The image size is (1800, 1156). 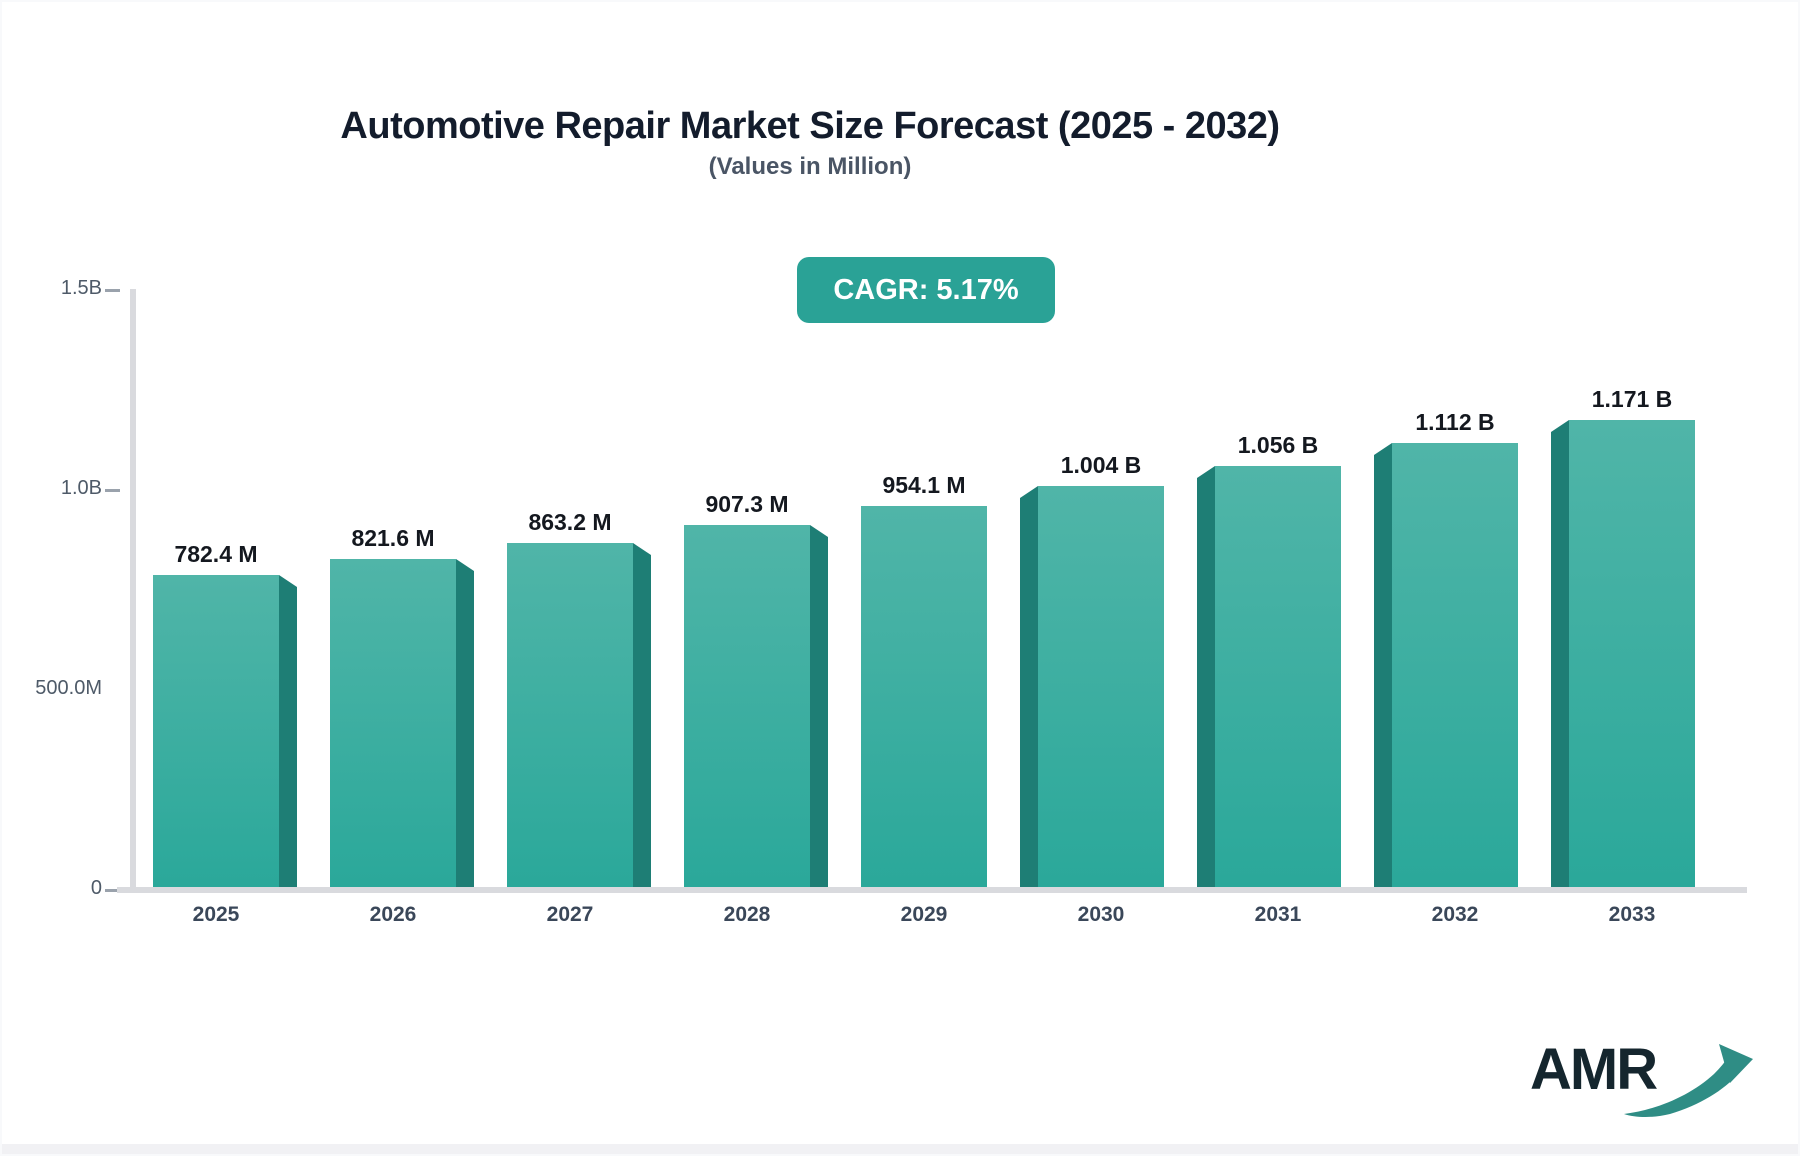 What do you see at coordinates (393, 538) in the screenshot?
I see `bar-value-label: 821.6 M` at bounding box center [393, 538].